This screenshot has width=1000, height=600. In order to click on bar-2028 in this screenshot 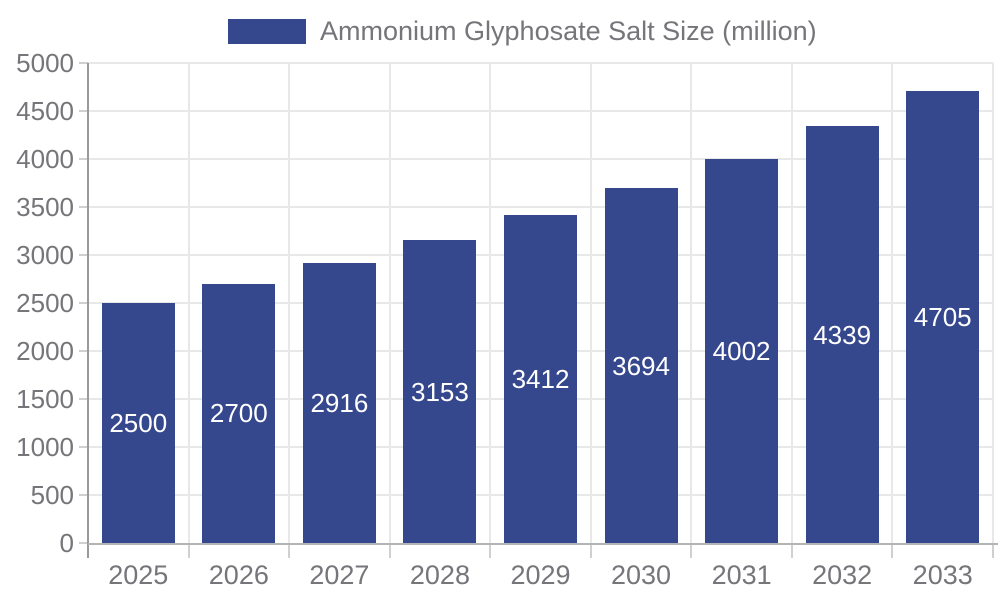, I will do `click(440, 391)`.